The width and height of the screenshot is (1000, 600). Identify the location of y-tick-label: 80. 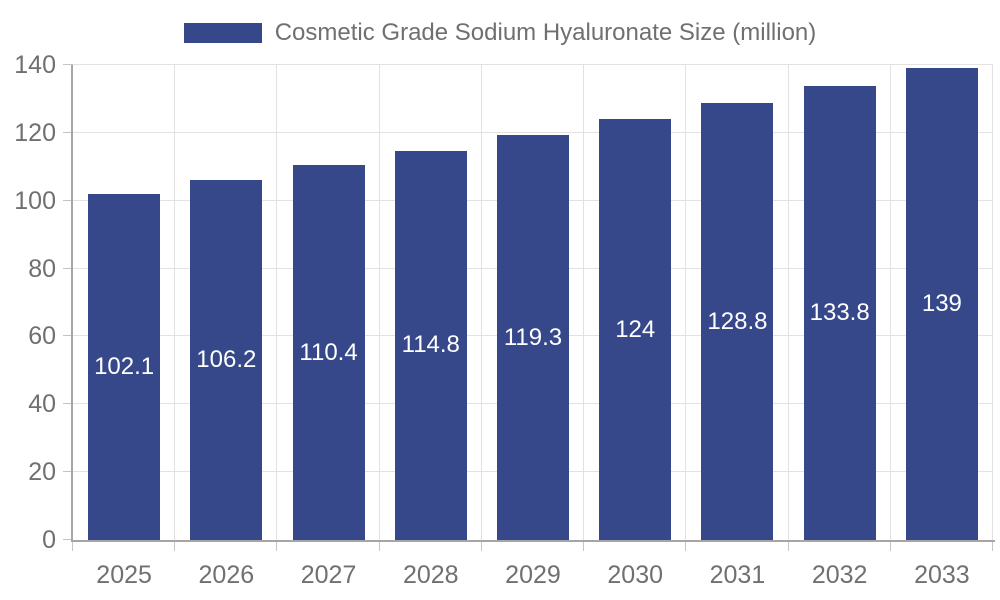
(42, 268).